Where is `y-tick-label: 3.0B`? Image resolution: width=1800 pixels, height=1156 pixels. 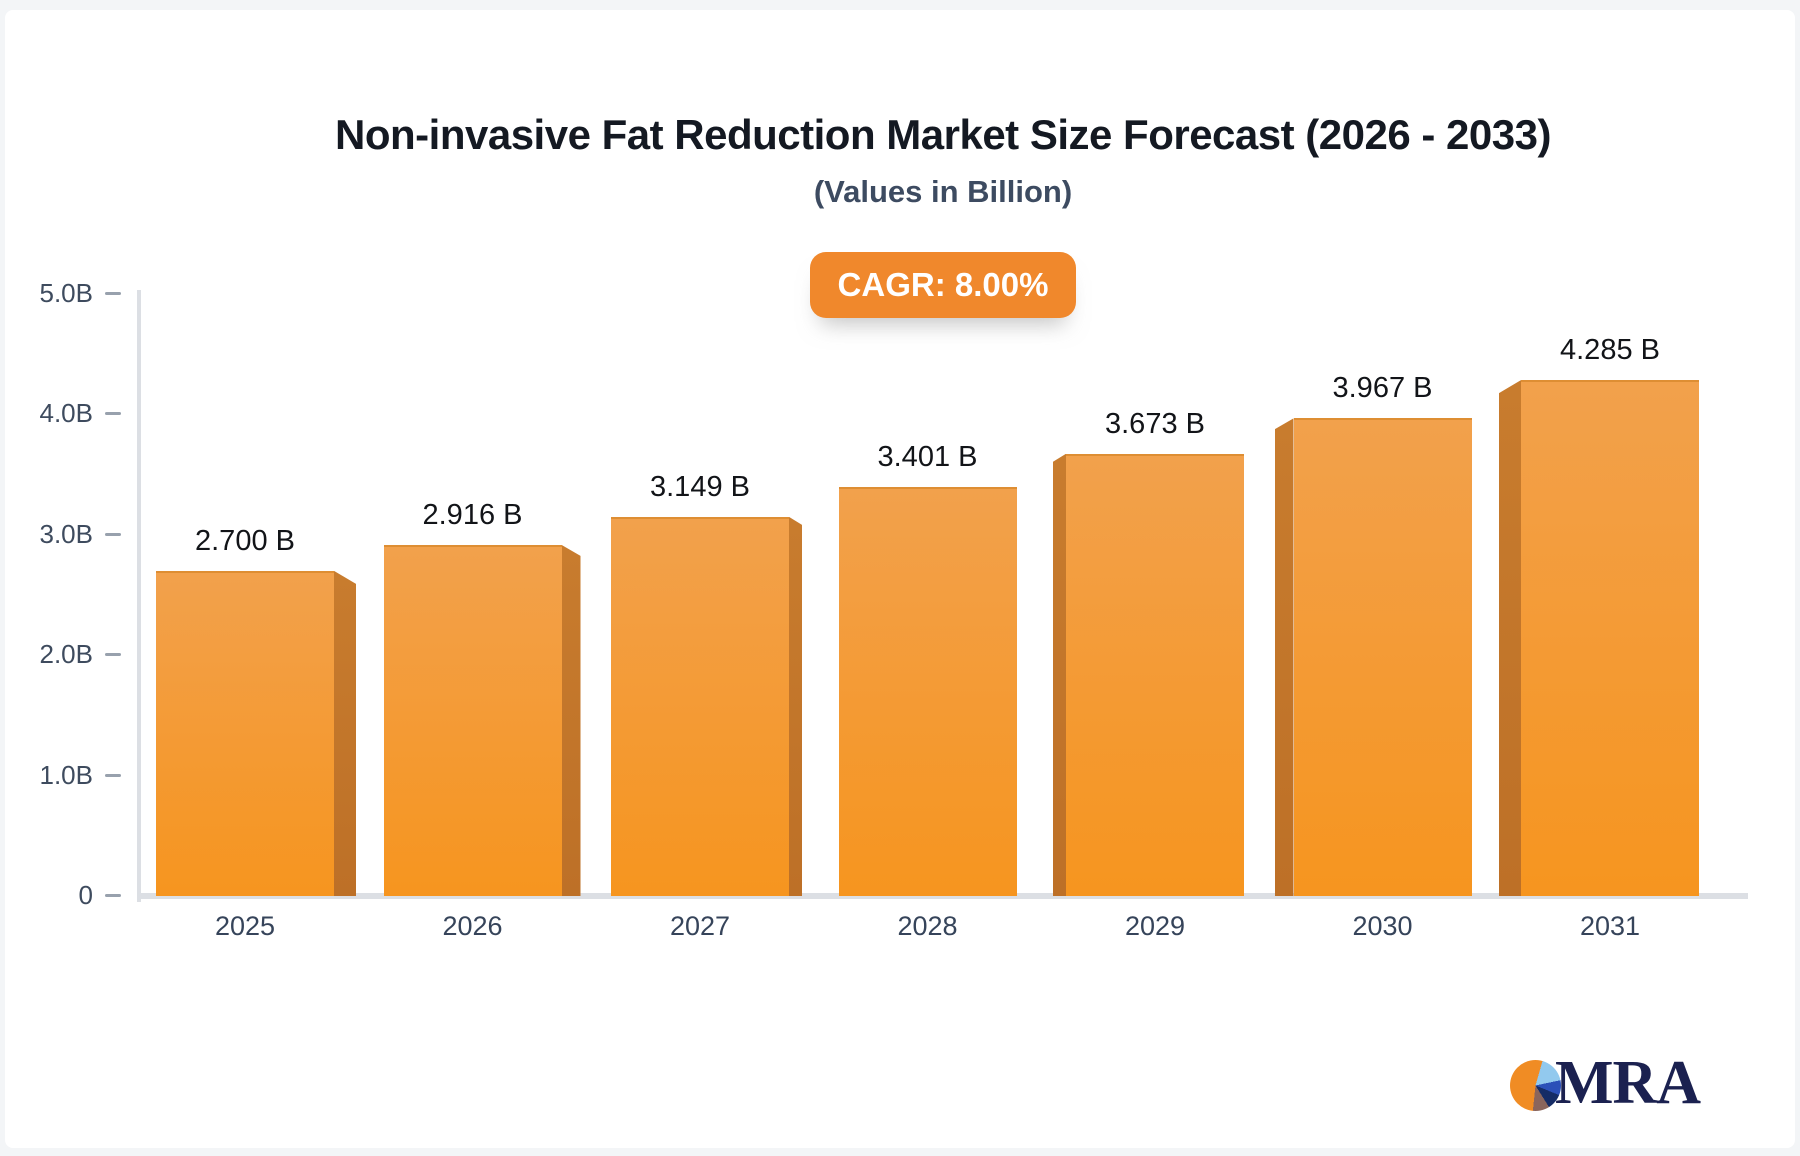
y-tick-label: 3.0B is located at coordinates (66, 533).